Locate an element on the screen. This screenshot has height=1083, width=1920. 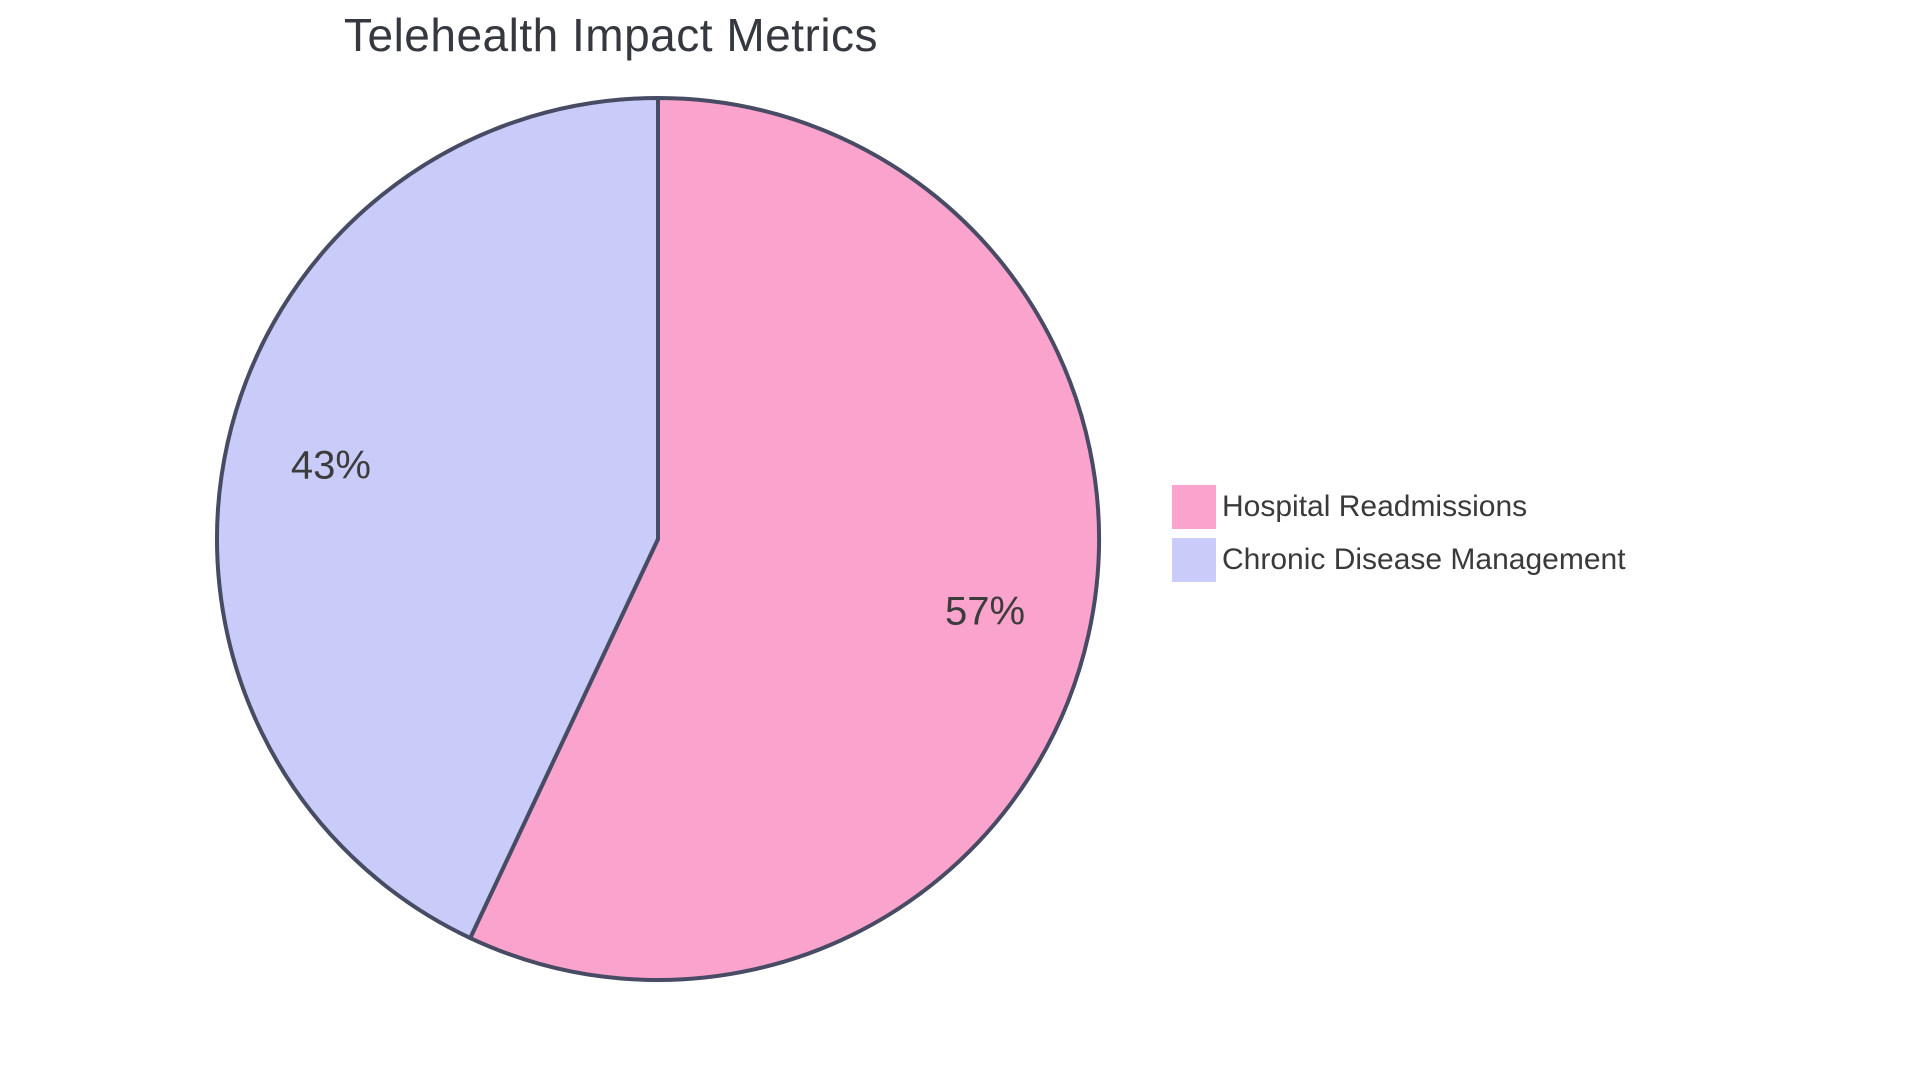
legend-label: Hospital Readmissions is located at coordinates (1375, 506).